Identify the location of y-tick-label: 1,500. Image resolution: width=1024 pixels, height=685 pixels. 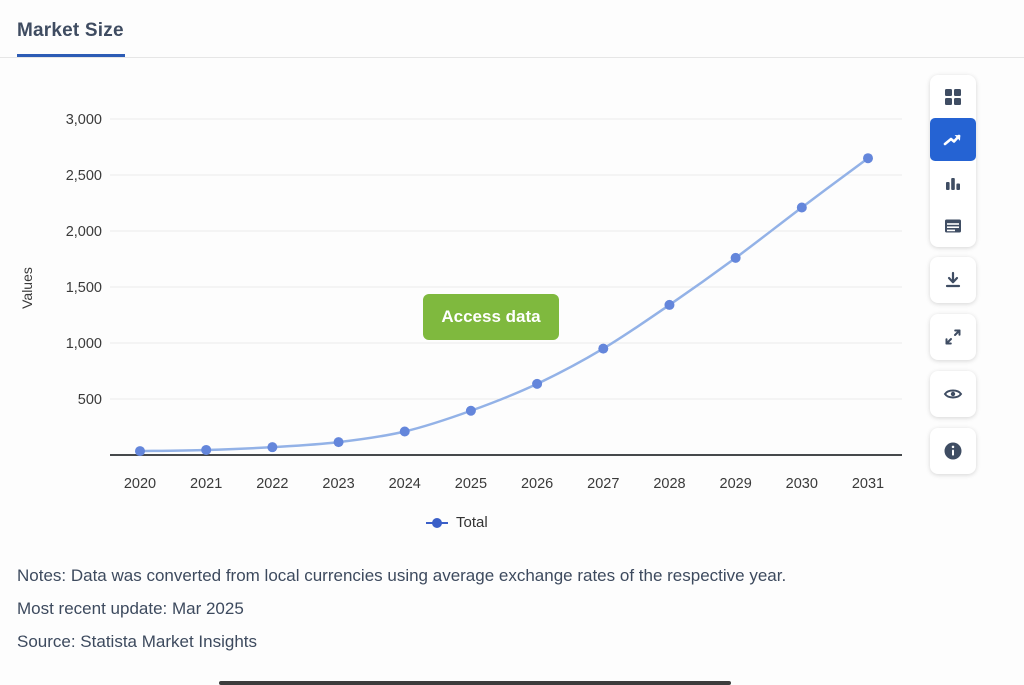
(84, 288).